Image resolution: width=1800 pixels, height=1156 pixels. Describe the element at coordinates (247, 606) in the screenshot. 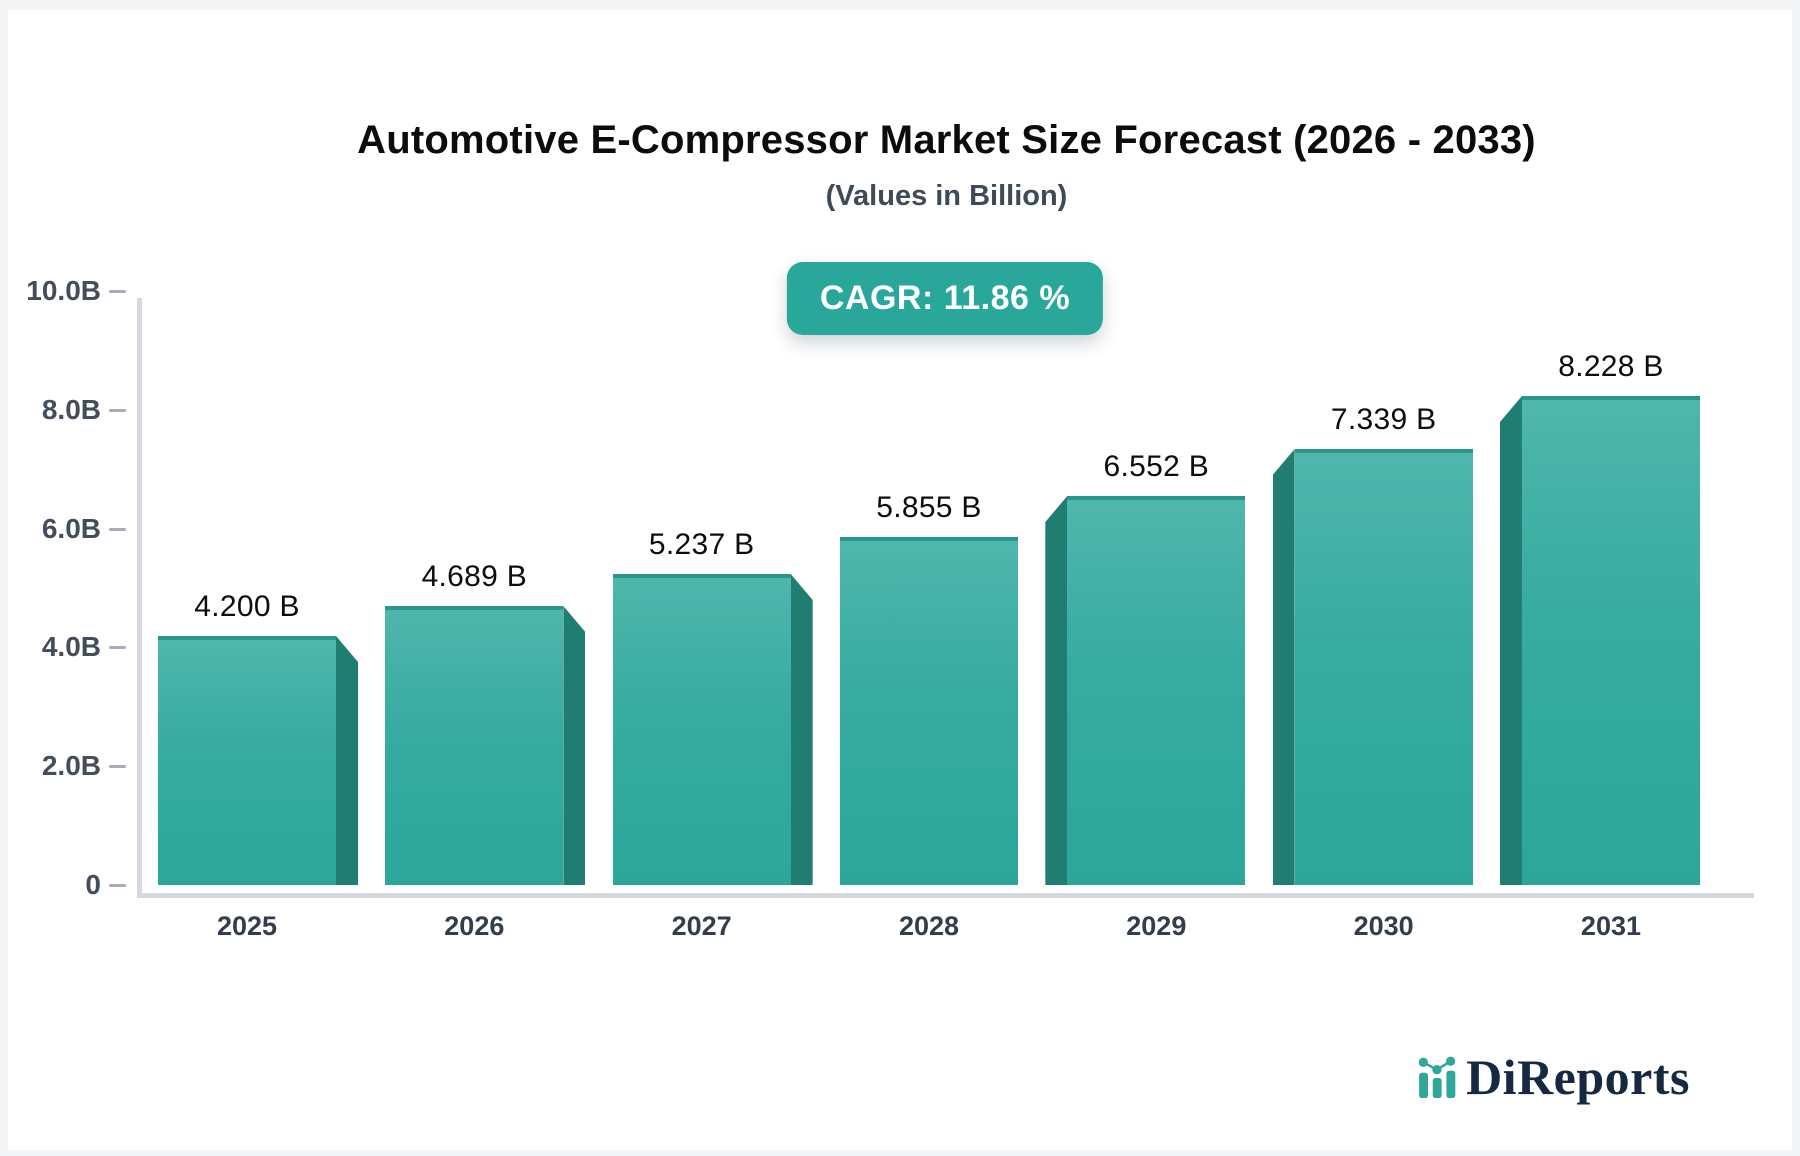

I see `bar-value-label: 4.200 B` at that location.